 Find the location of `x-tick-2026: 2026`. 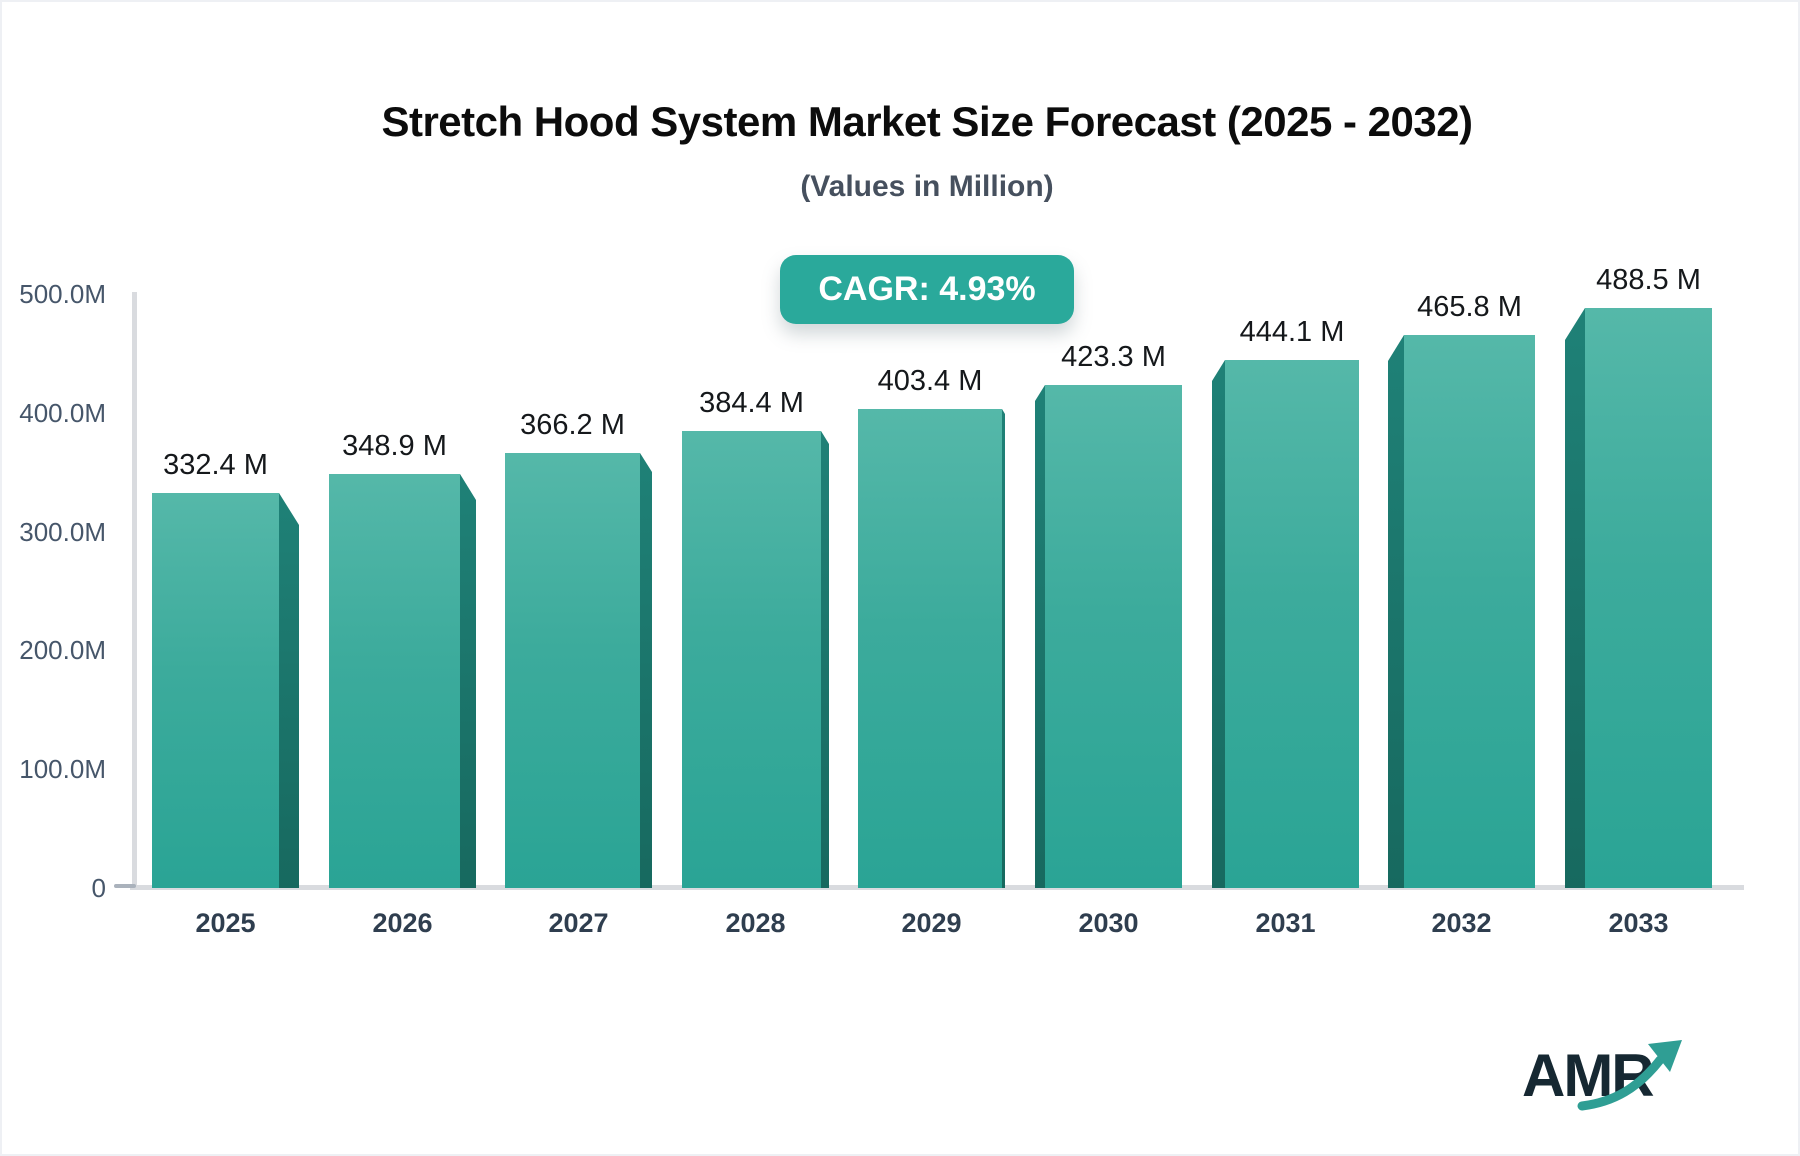

x-tick-2026: 2026 is located at coordinates (402, 923).